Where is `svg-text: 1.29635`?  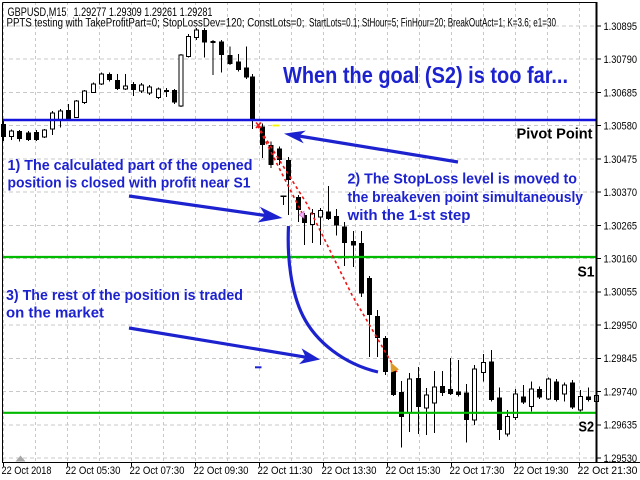 svg-text: 1.29635 is located at coordinates (621, 426).